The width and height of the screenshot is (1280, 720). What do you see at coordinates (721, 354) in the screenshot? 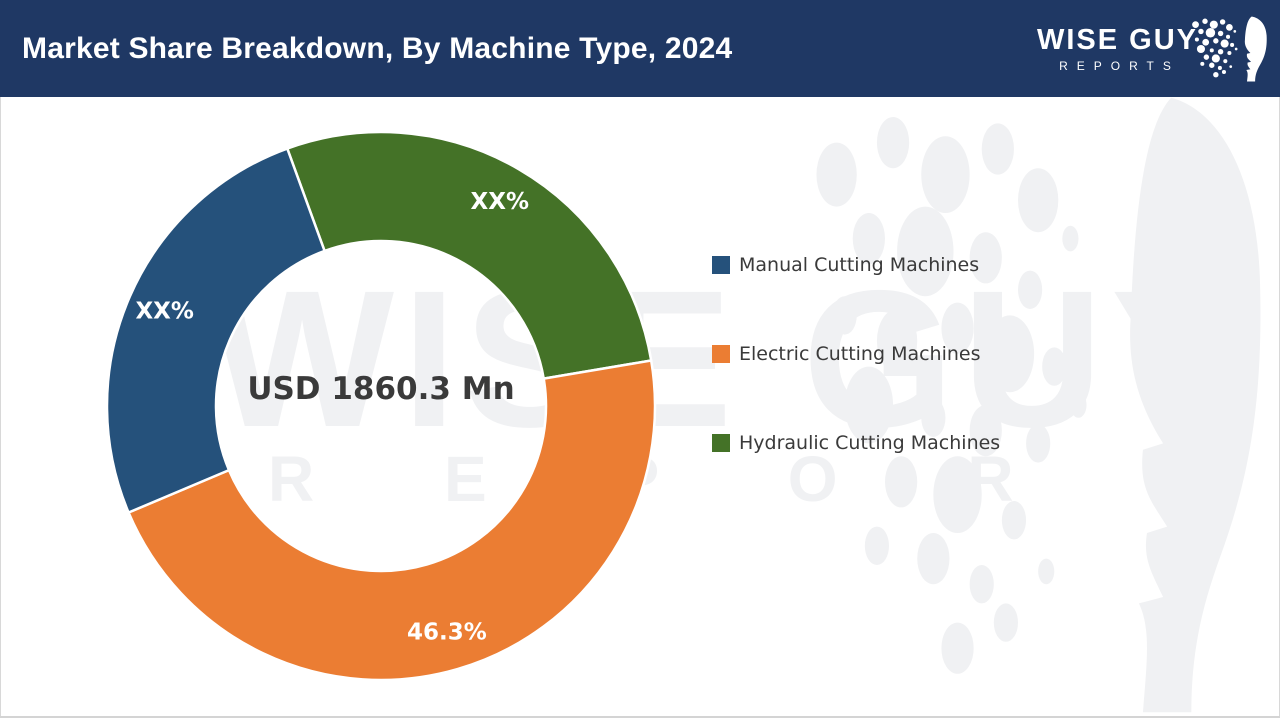
I see `legend-swatch-electric` at bounding box center [721, 354].